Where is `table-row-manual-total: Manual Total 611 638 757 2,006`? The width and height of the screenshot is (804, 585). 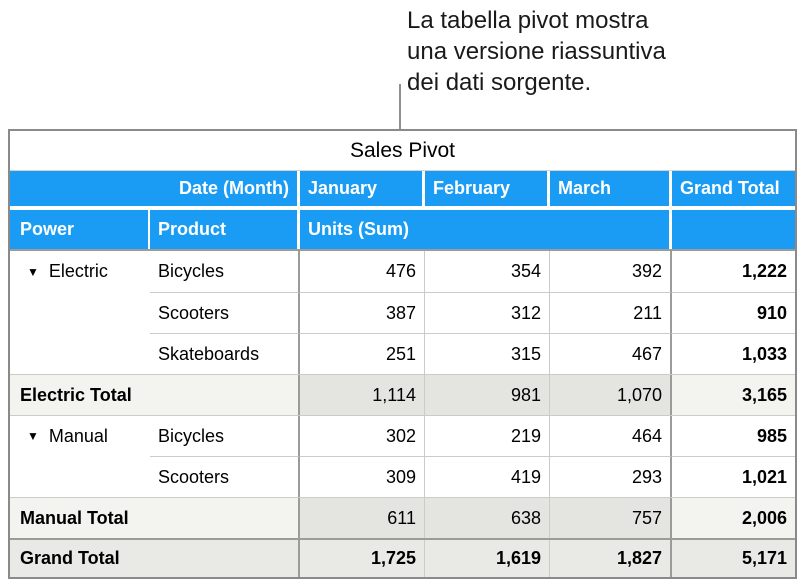
table-row-manual-total: Manual Total 611 638 757 2,006 is located at coordinates (402, 517).